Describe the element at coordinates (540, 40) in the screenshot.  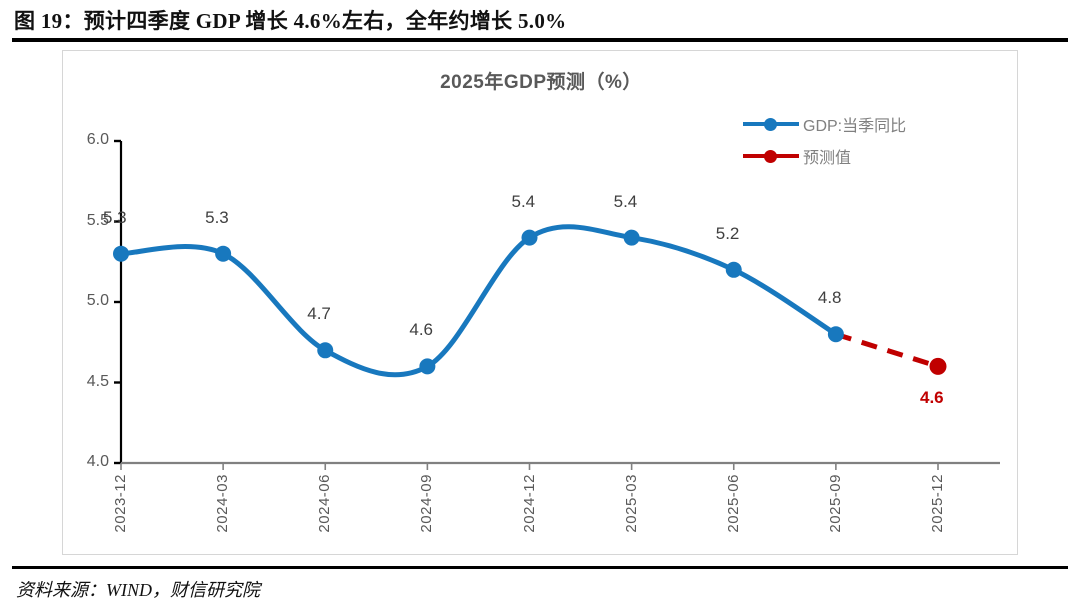
I see `title-divider` at that location.